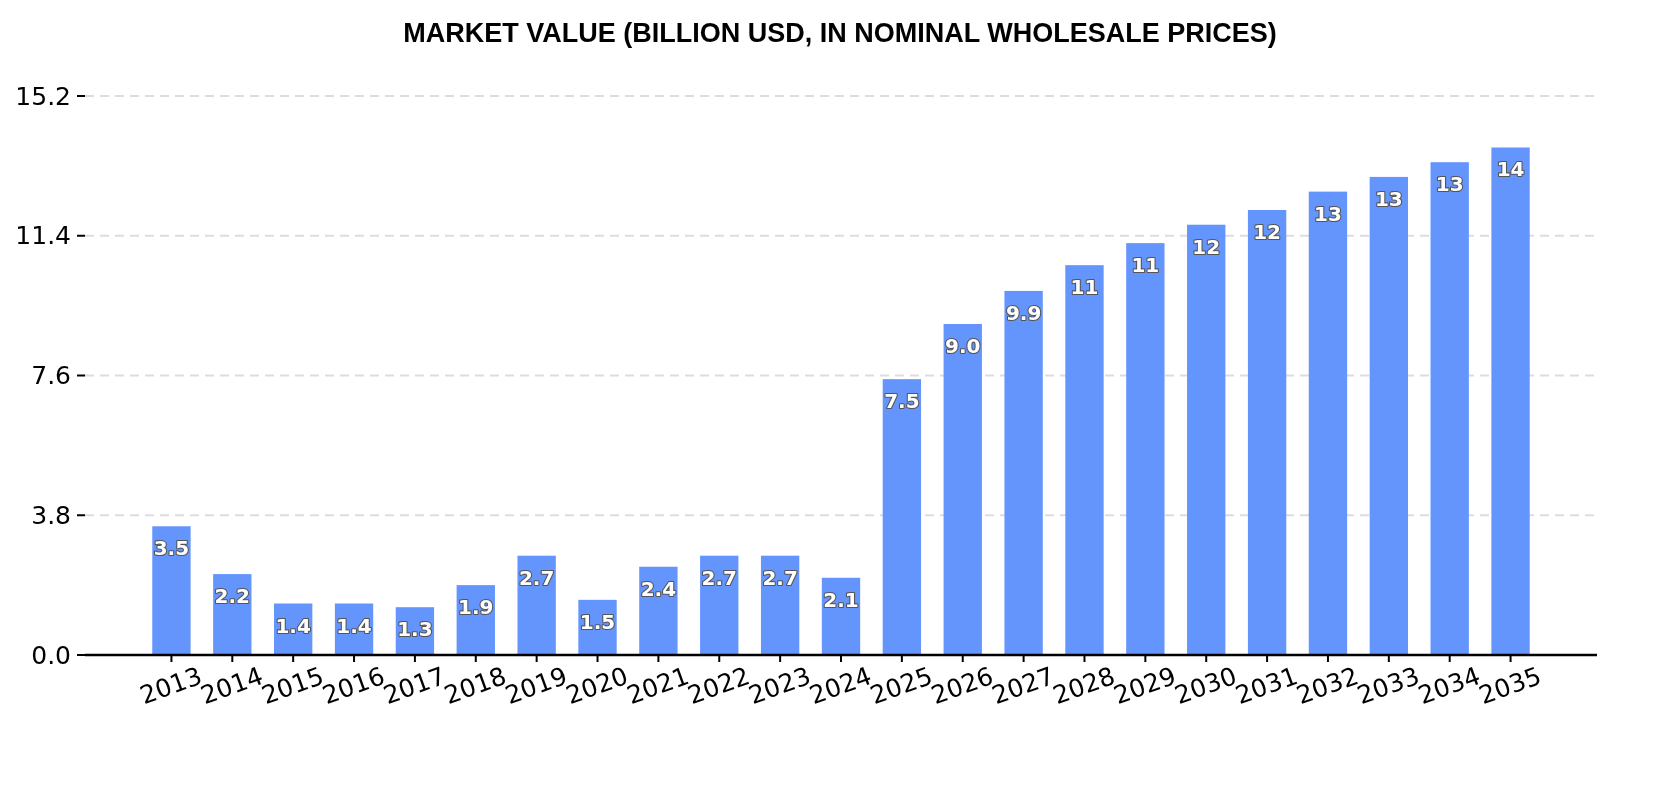 Image resolution: width=1680 pixels, height=800 pixels. I want to click on data-label: 1.9, so click(476, 607).